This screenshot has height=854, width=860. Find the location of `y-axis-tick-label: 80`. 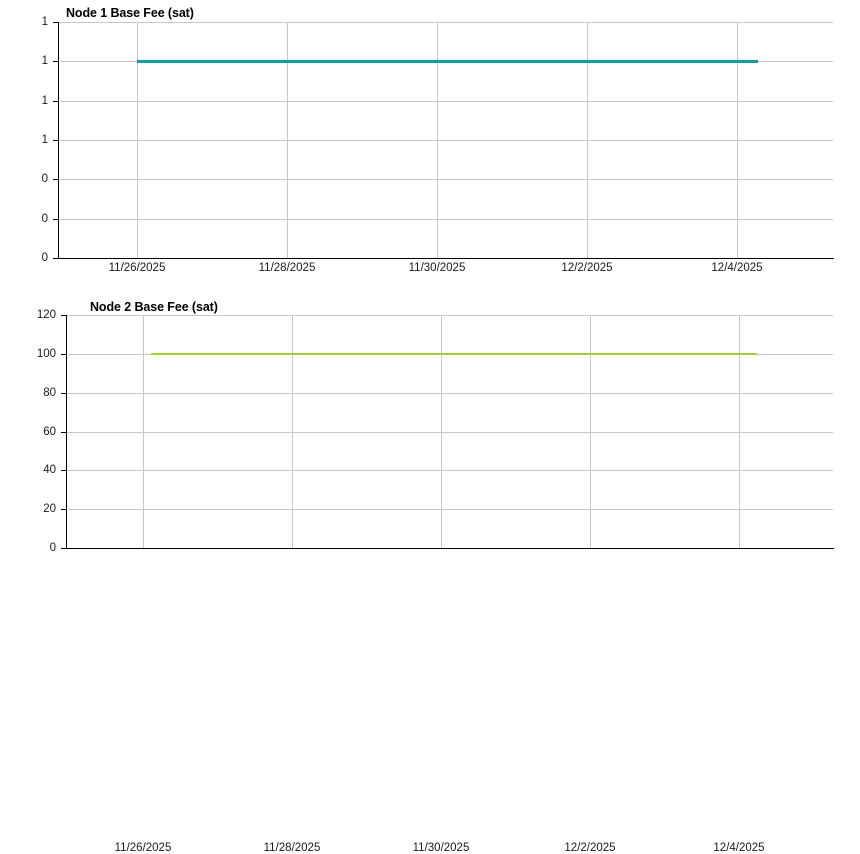

y-axis-tick-label: 80 is located at coordinates (49, 392).